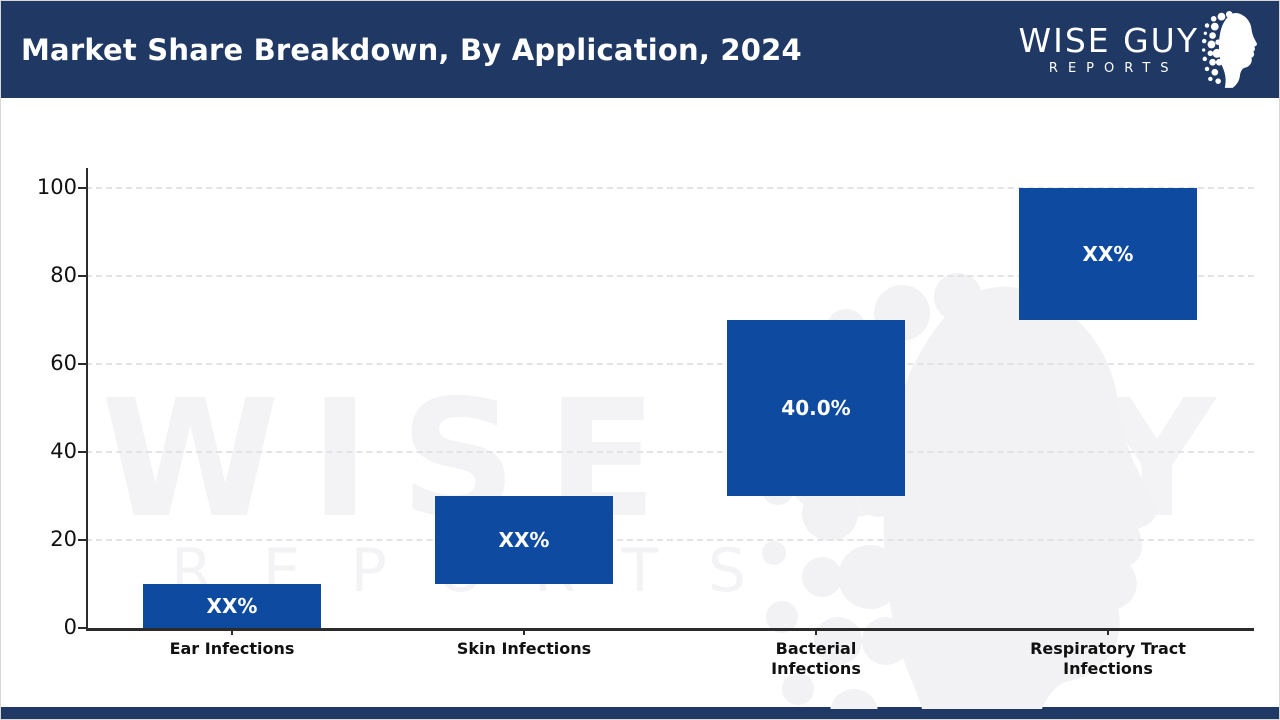 Image resolution: width=1280 pixels, height=720 pixels. I want to click on x-category-label: Skin Infections, so click(524, 648).